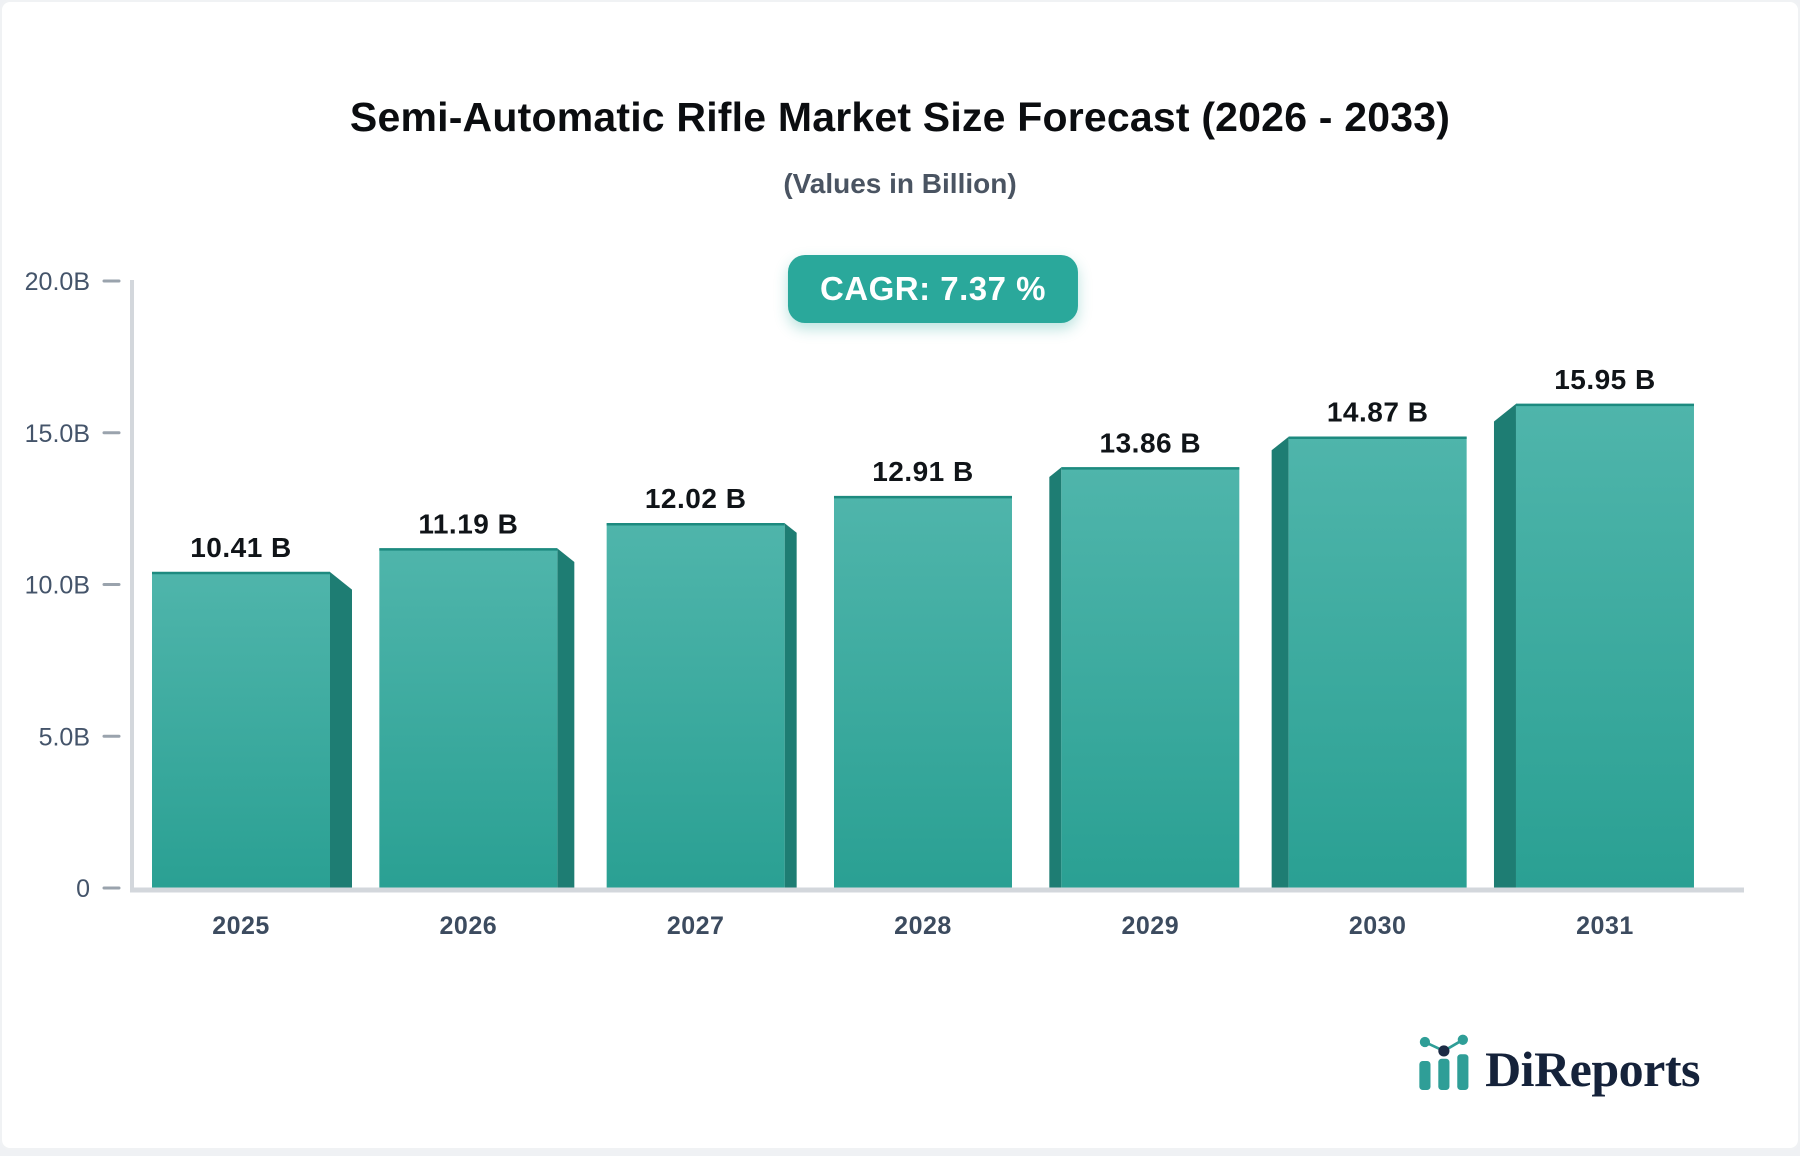  What do you see at coordinates (923, 926) in the screenshot?
I see `x-category-label: 2028` at bounding box center [923, 926].